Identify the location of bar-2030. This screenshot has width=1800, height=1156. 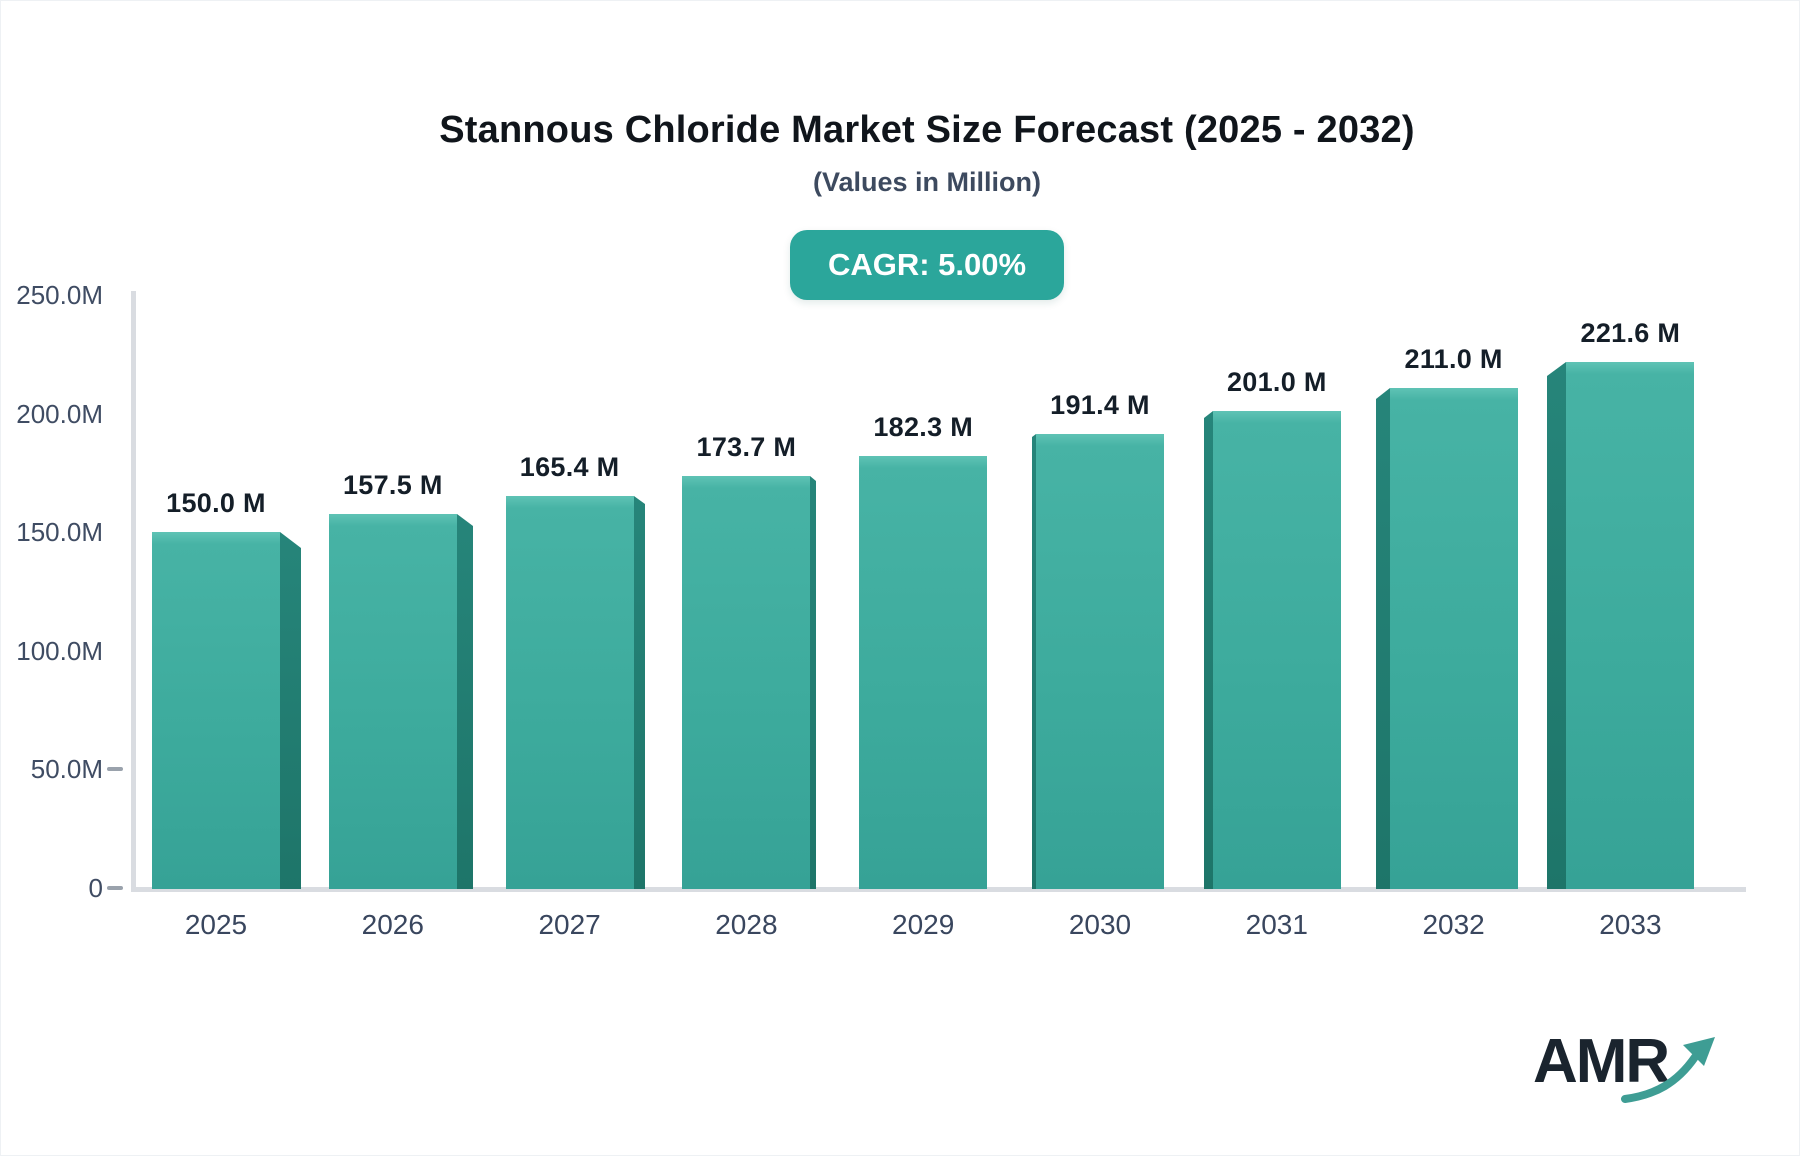
(1100, 661).